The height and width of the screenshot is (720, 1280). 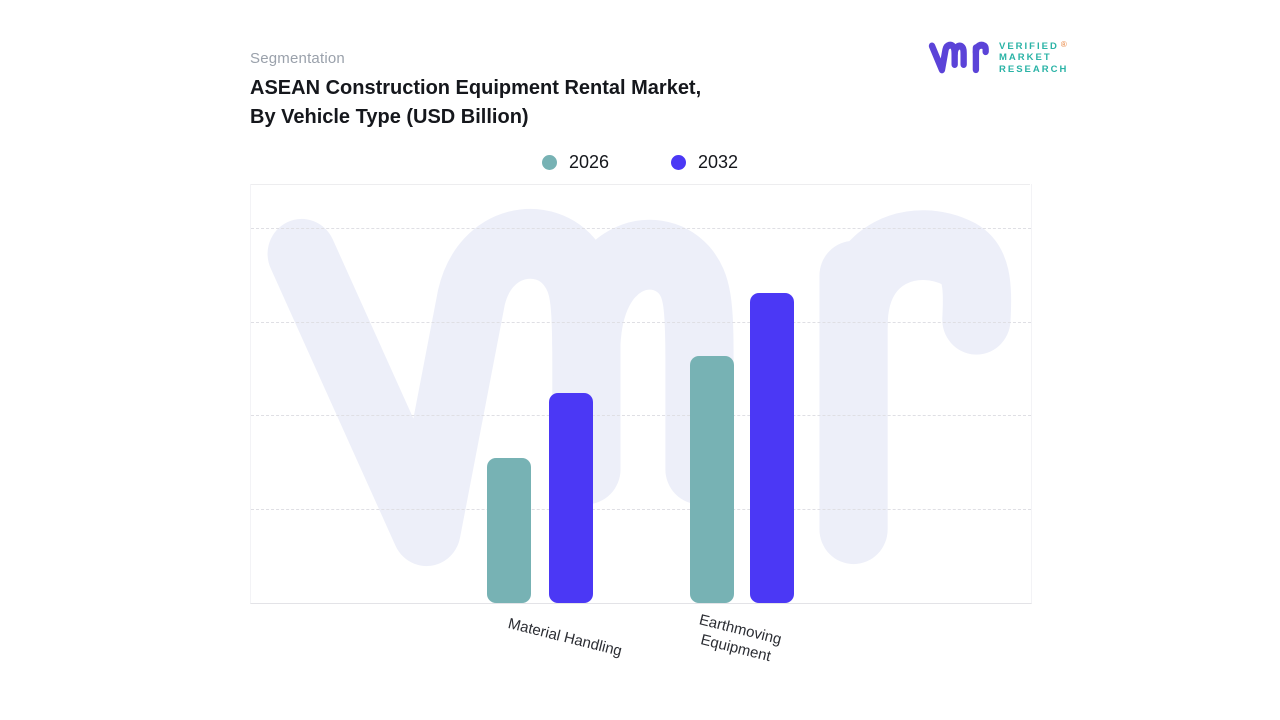 I want to click on x-axis-label-earthmoving-equipment: Earthmoving Equipment, so click(x=740, y=638).